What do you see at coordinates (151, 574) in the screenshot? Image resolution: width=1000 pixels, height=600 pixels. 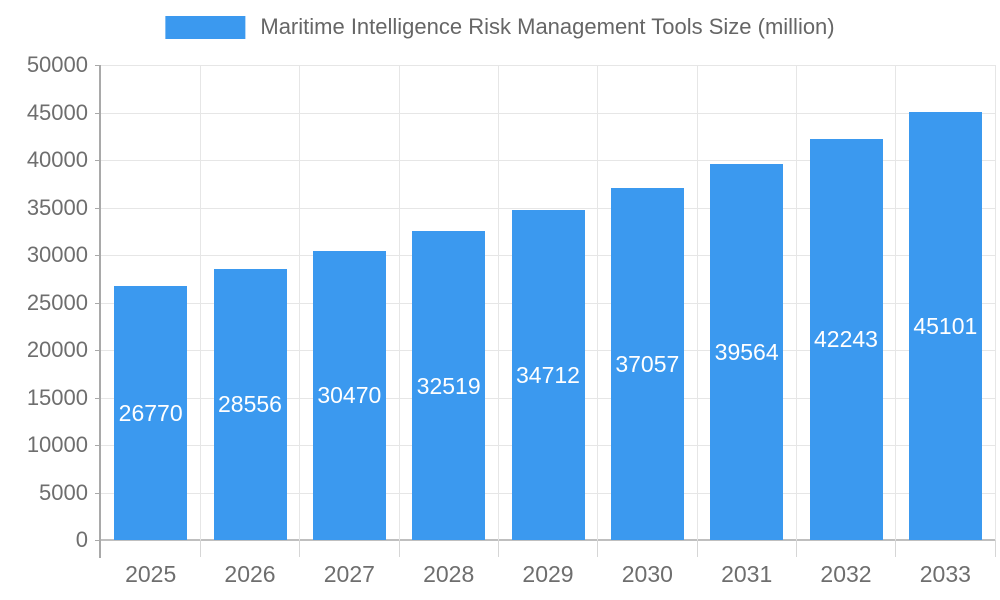 I see `x-axis-label: 2025` at bounding box center [151, 574].